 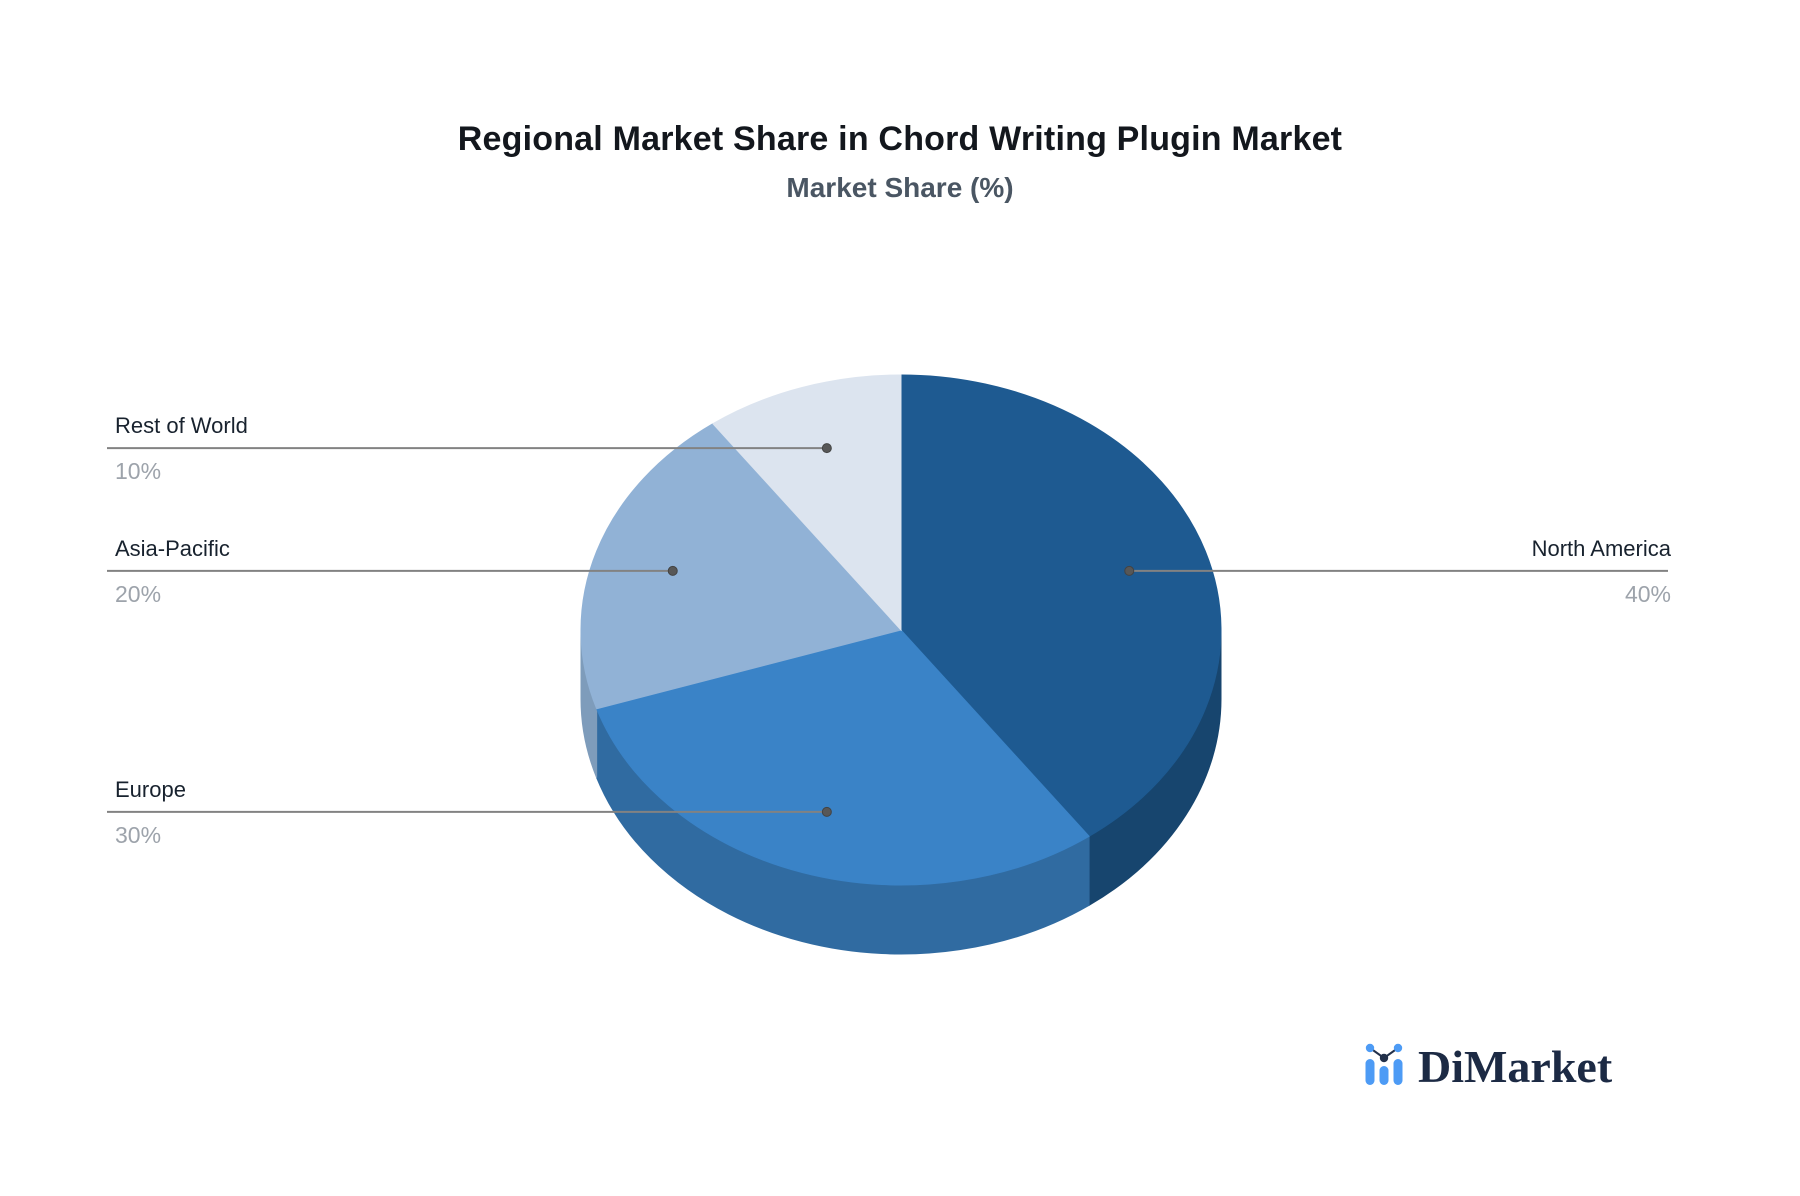 What do you see at coordinates (842, 757) in the screenshot?
I see `pie-slice-europe` at bounding box center [842, 757].